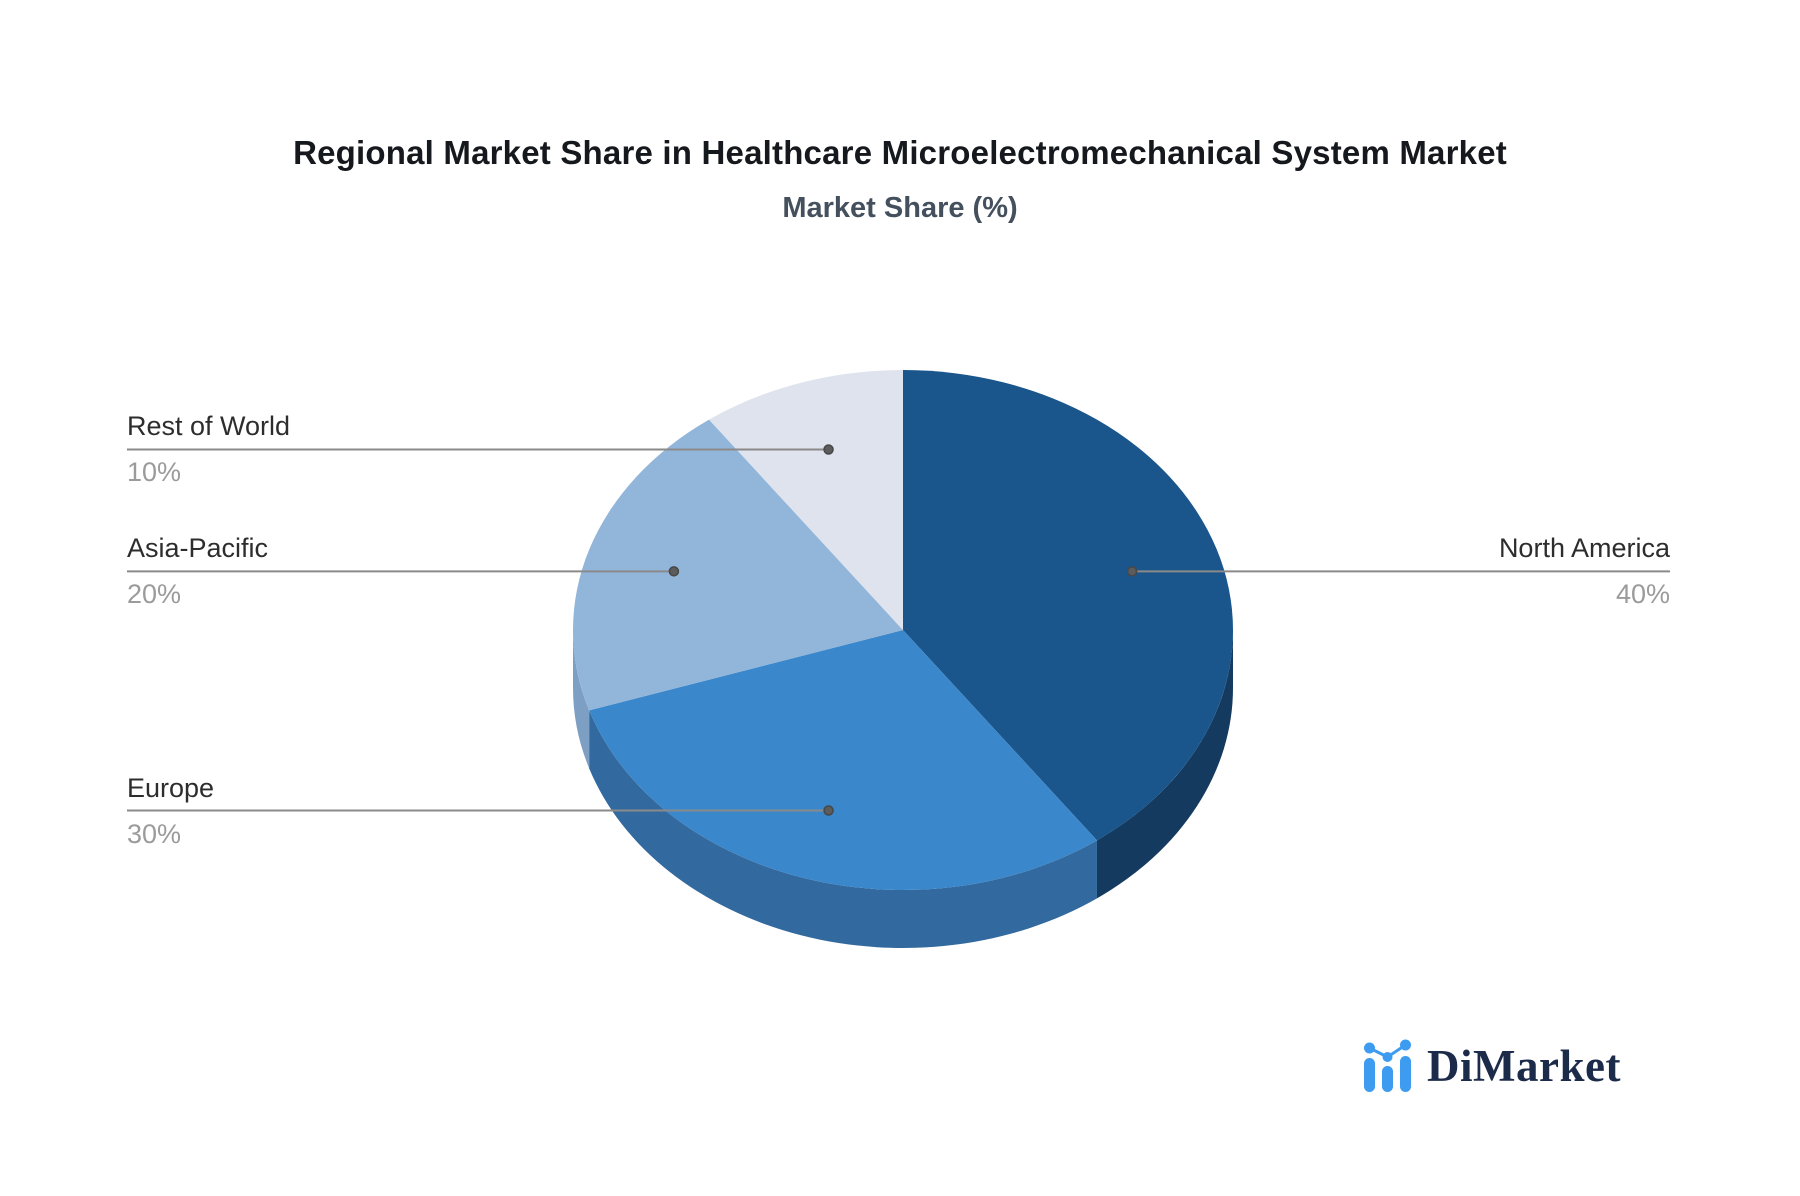  I want to click on slice-value: 30%, so click(154, 833).